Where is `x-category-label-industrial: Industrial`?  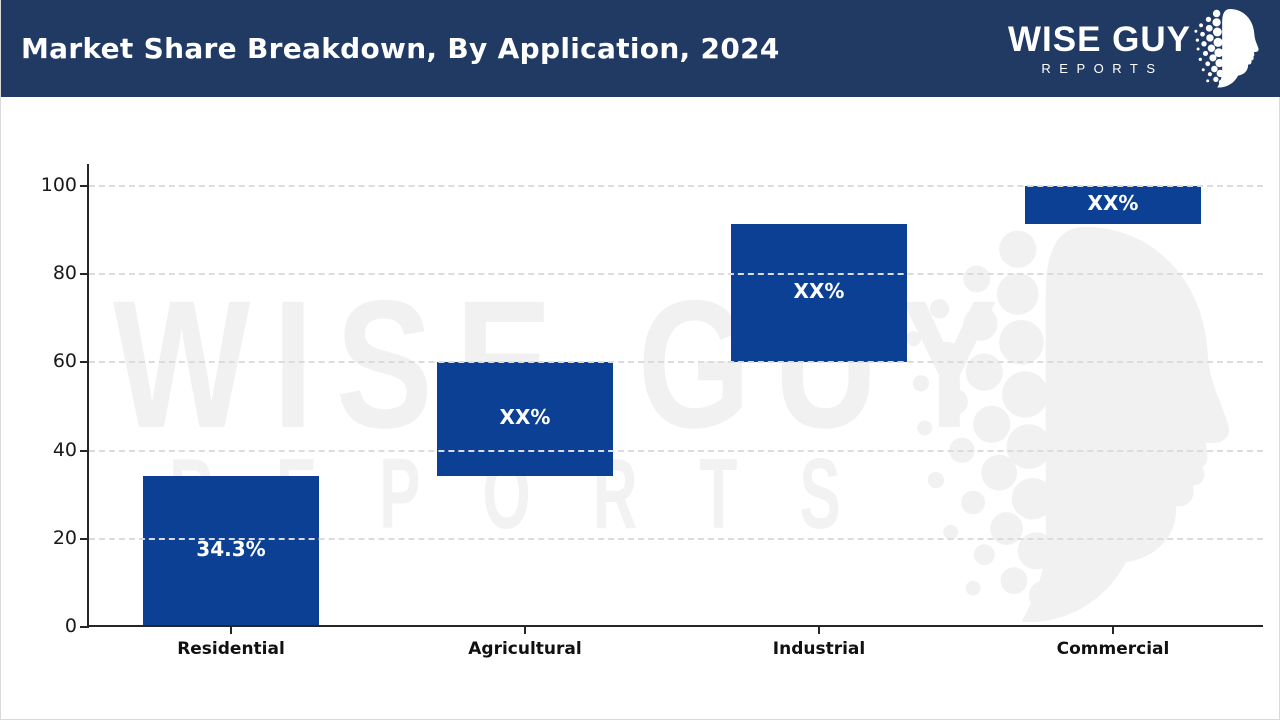
x-category-label-industrial: Industrial is located at coordinates (819, 649).